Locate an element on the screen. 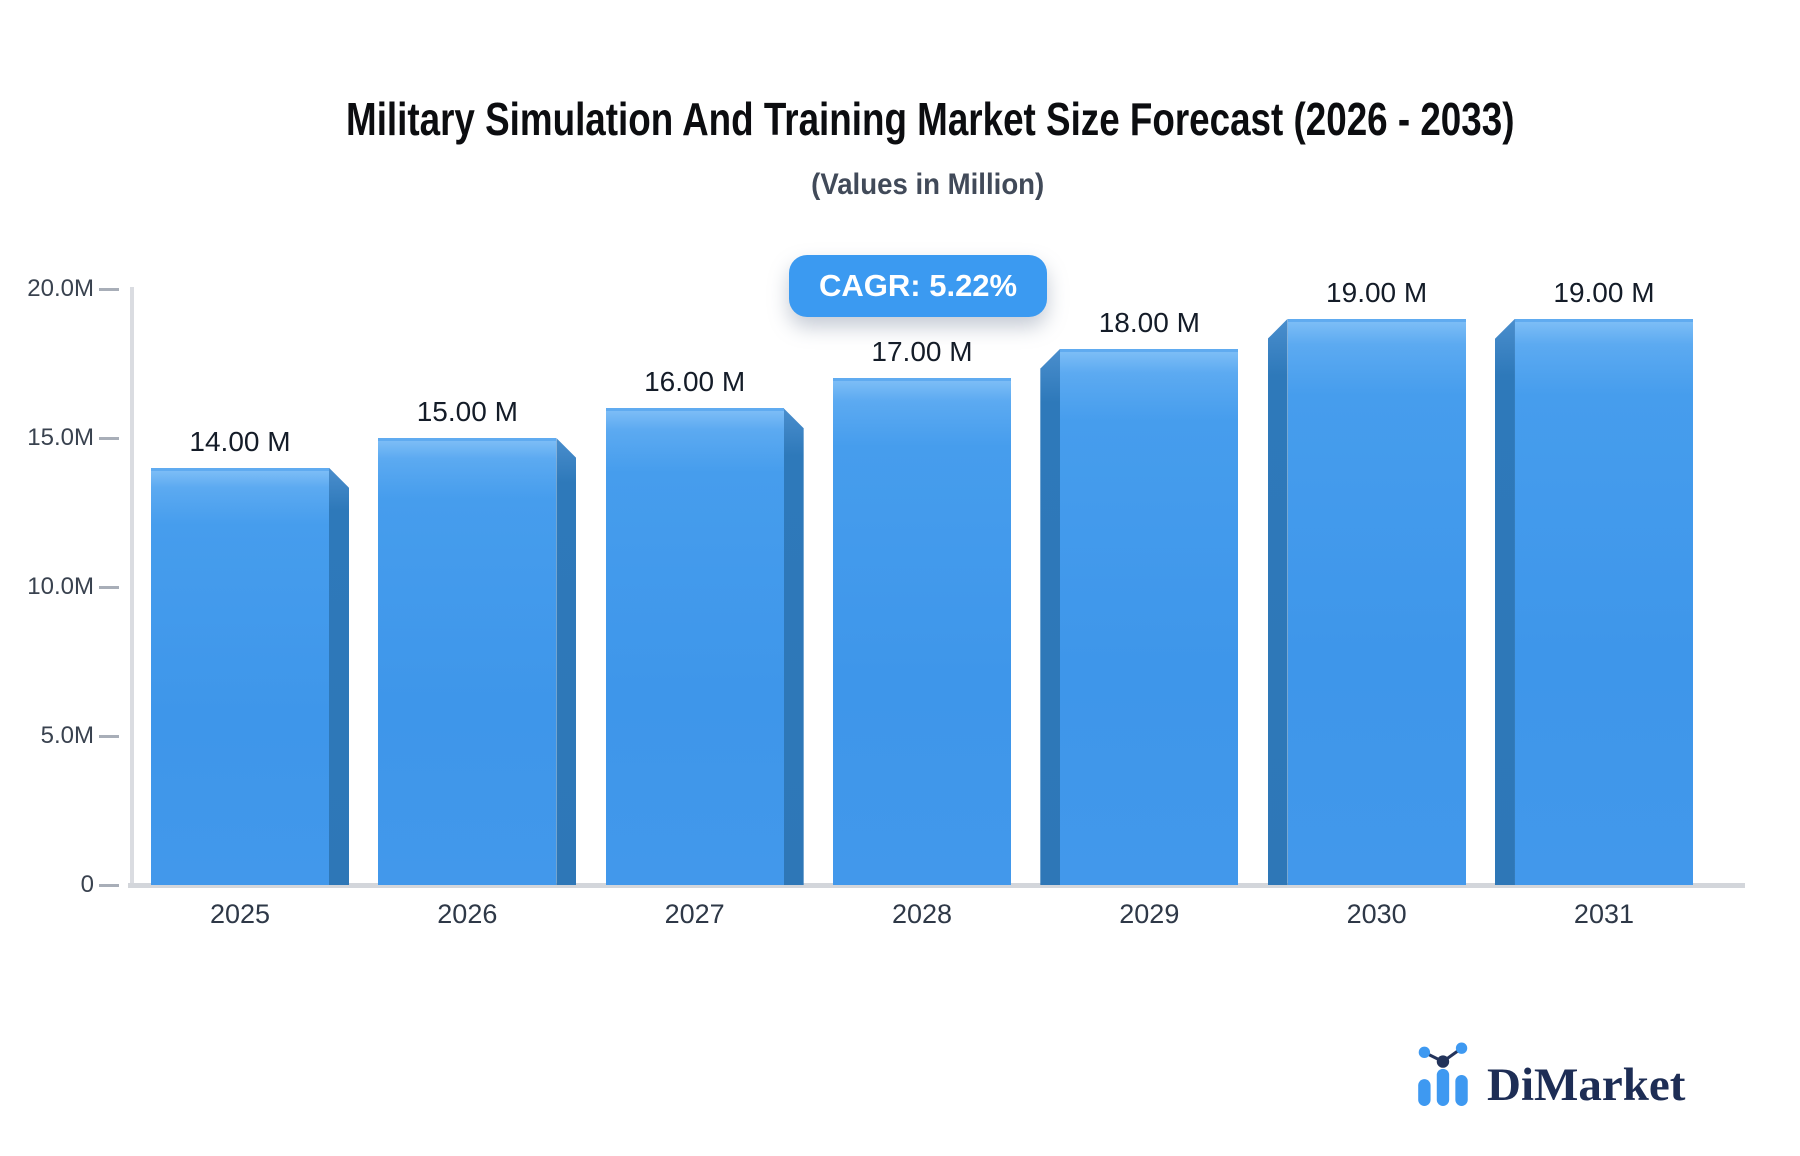 The width and height of the screenshot is (1800, 1156). bar-value-label: 17.00 M is located at coordinates (922, 352).